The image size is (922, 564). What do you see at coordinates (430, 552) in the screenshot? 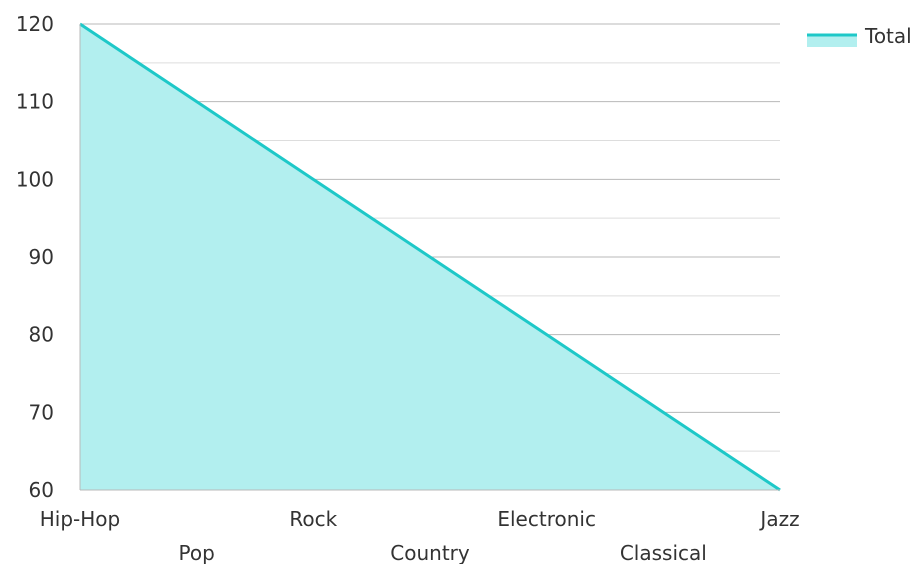
I see `x-tick-label: Country` at bounding box center [430, 552].